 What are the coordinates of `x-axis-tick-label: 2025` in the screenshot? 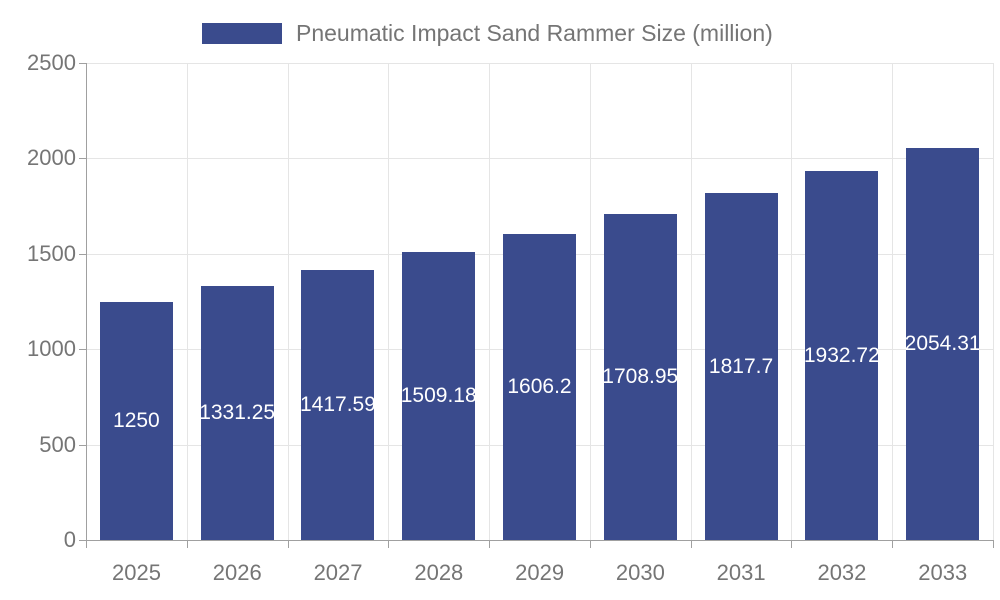 It's located at (136, 572).